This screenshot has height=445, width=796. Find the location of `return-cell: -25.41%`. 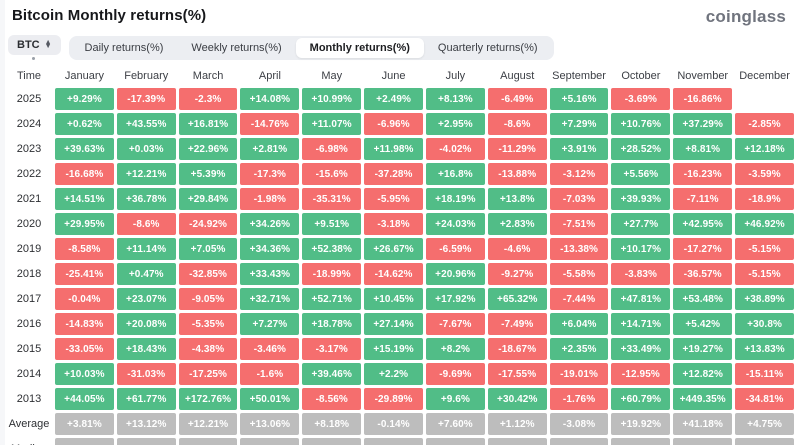

return-cell: -25.41% is located at coordinates (84, 274).